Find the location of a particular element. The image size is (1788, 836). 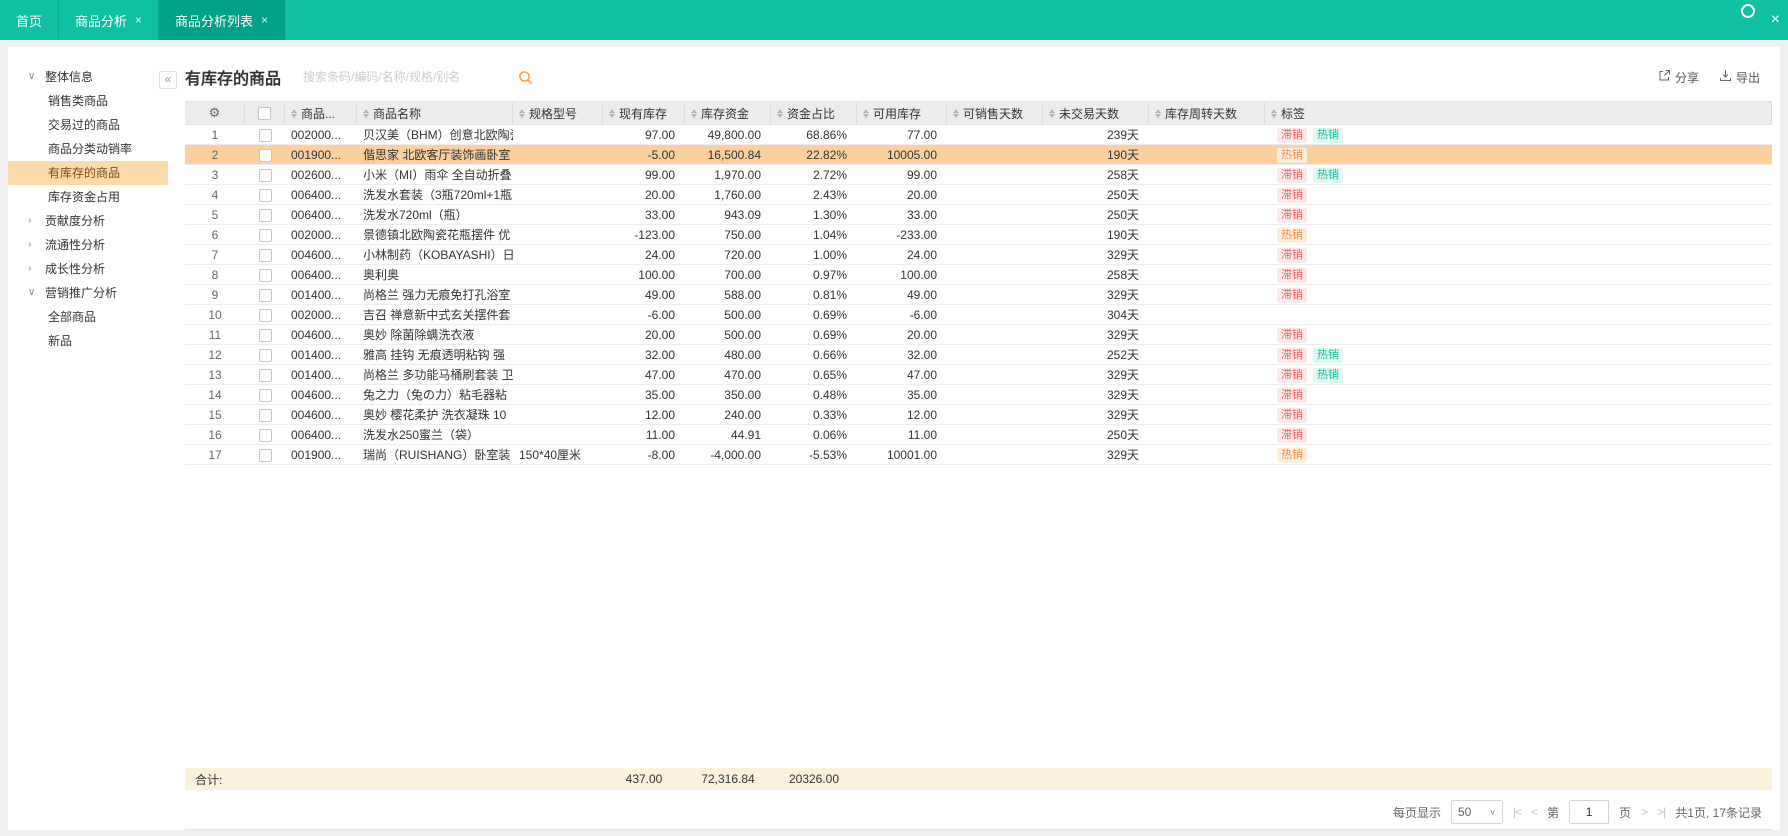

column-header-avail: 可用库存 is located at coordinates (902, 113).